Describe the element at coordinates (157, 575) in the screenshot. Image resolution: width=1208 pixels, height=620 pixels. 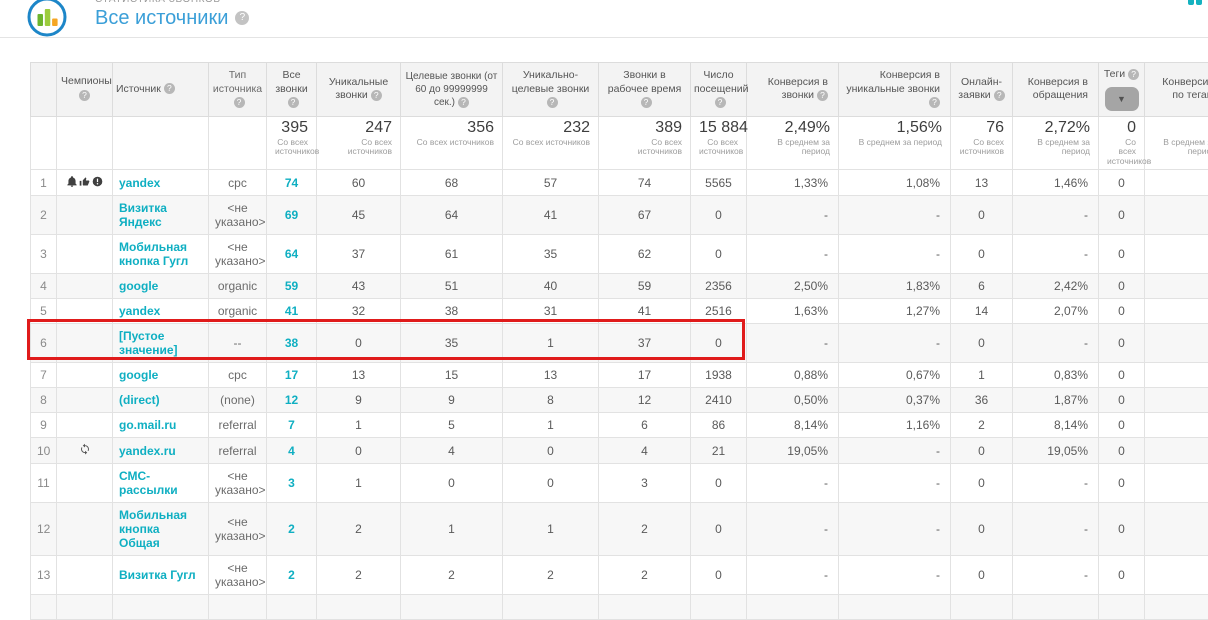
I see `source-link: Визитка Гугл` at that location.